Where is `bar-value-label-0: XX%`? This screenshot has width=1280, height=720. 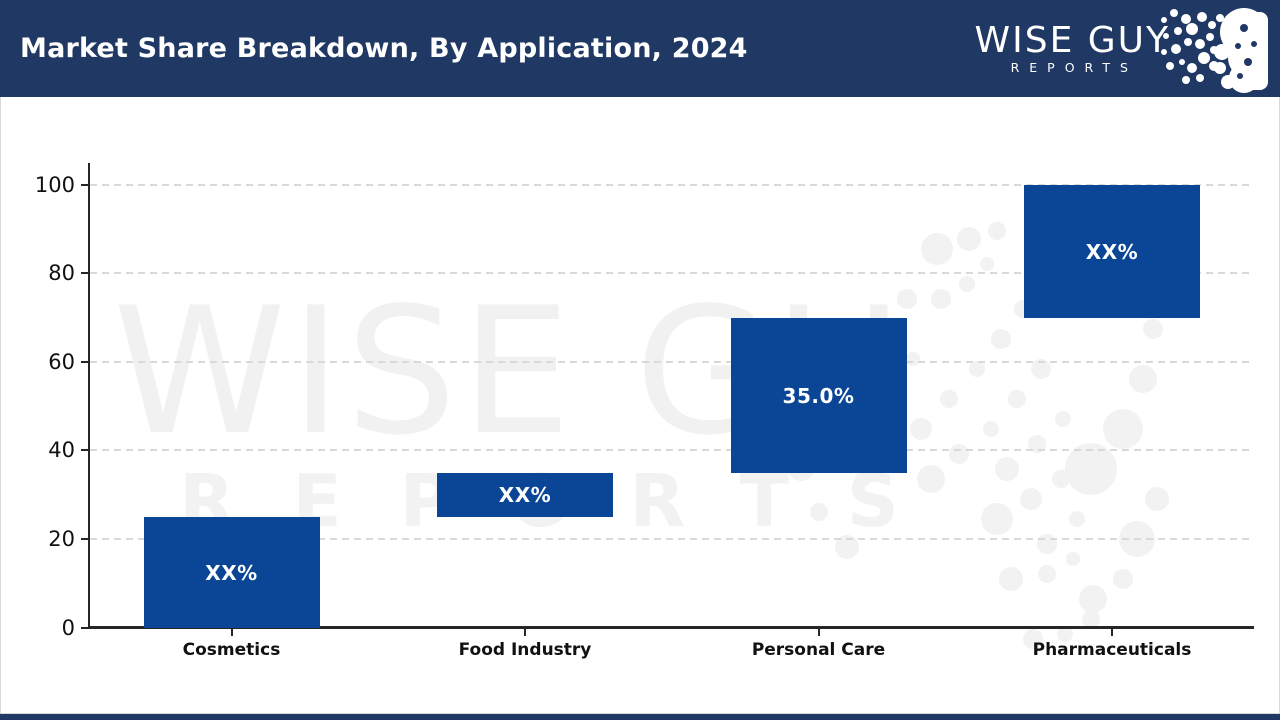
bar-value-label-0: XX% is located at coordinates (231, 572).